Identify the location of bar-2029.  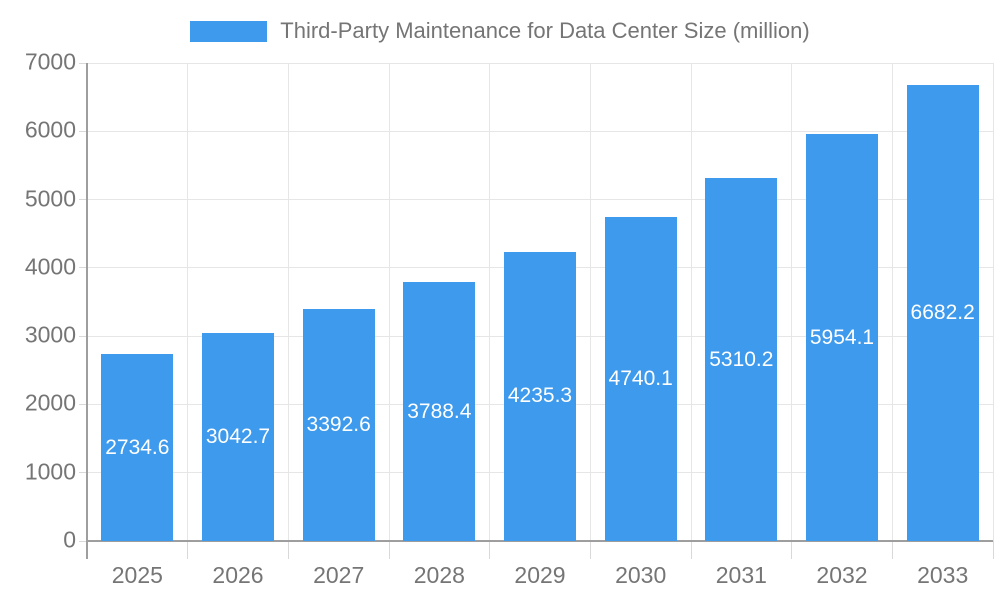
(540, 396).